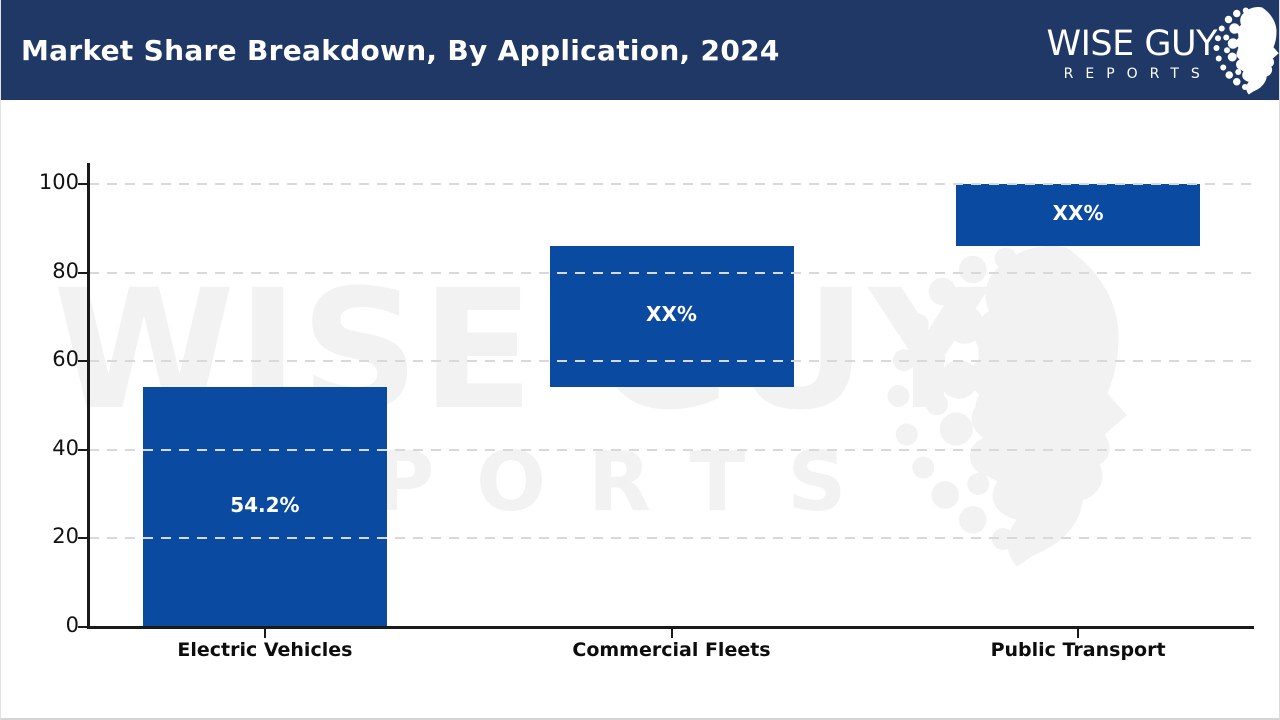 Image resolution: width=1280 pixels, height=720 pixels. Describe the element at coordinates (265, 650) in the screenshot. I see `x-category-label: Electric Vehicles` at that location.